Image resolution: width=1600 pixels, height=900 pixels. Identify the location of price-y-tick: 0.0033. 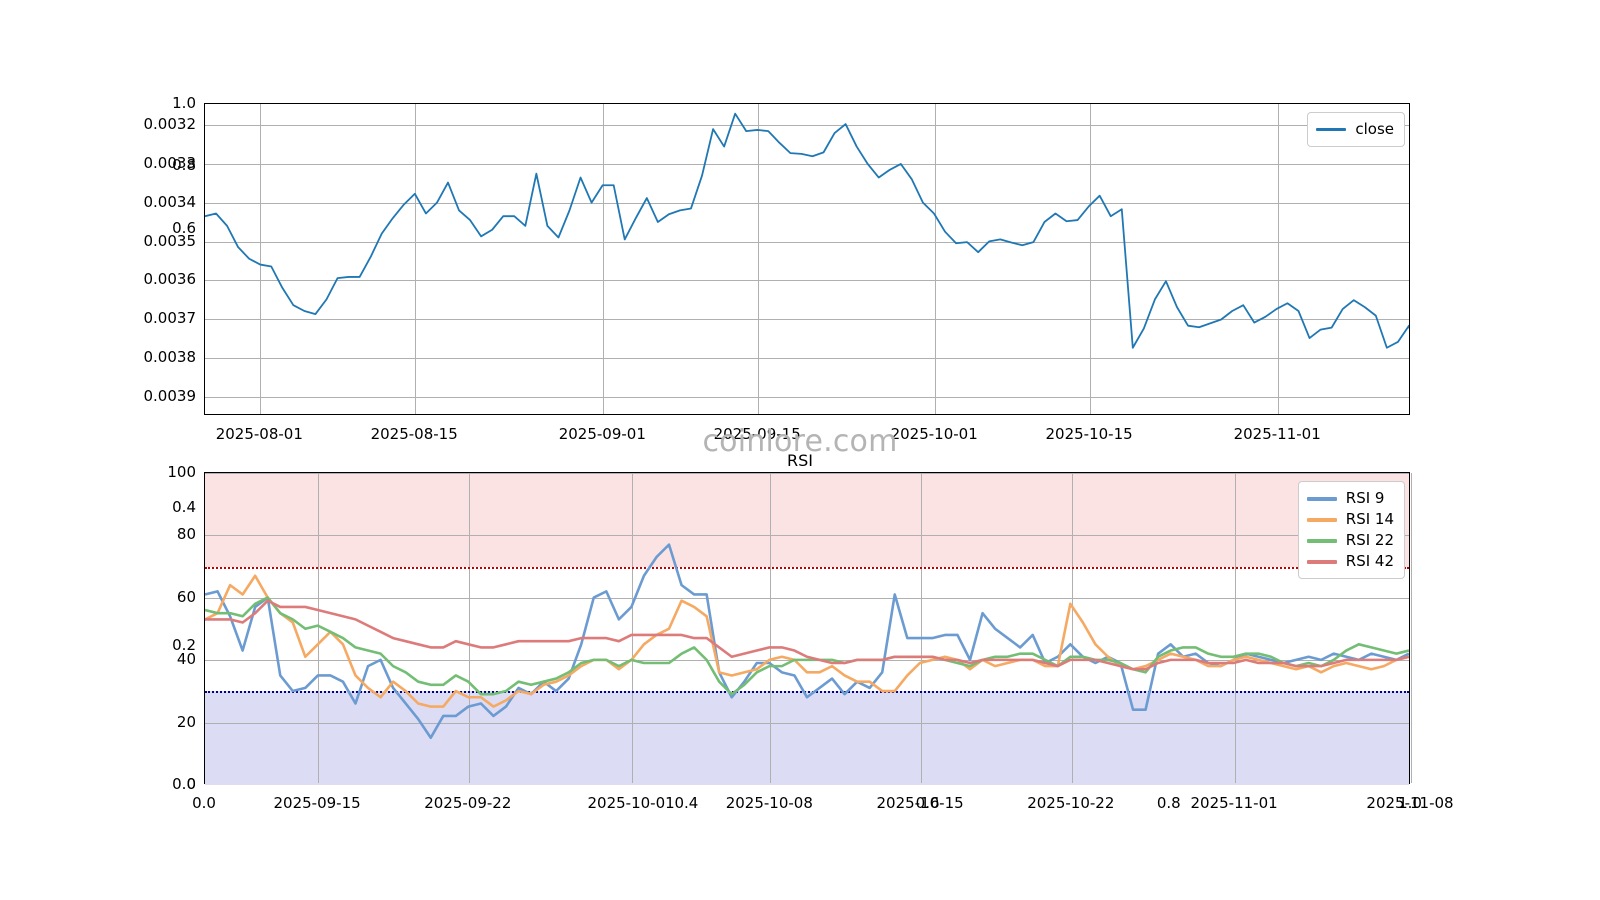
(170, 163).